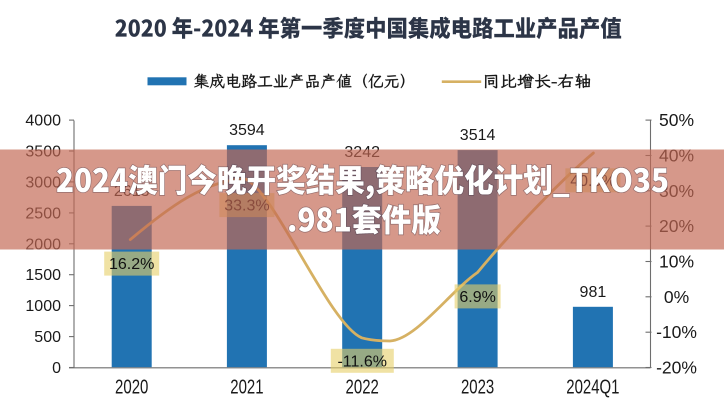 Image resolution: width=724 pixels, height=400 pixels. I want to click on svg-text: 3514, so click(478, 135).